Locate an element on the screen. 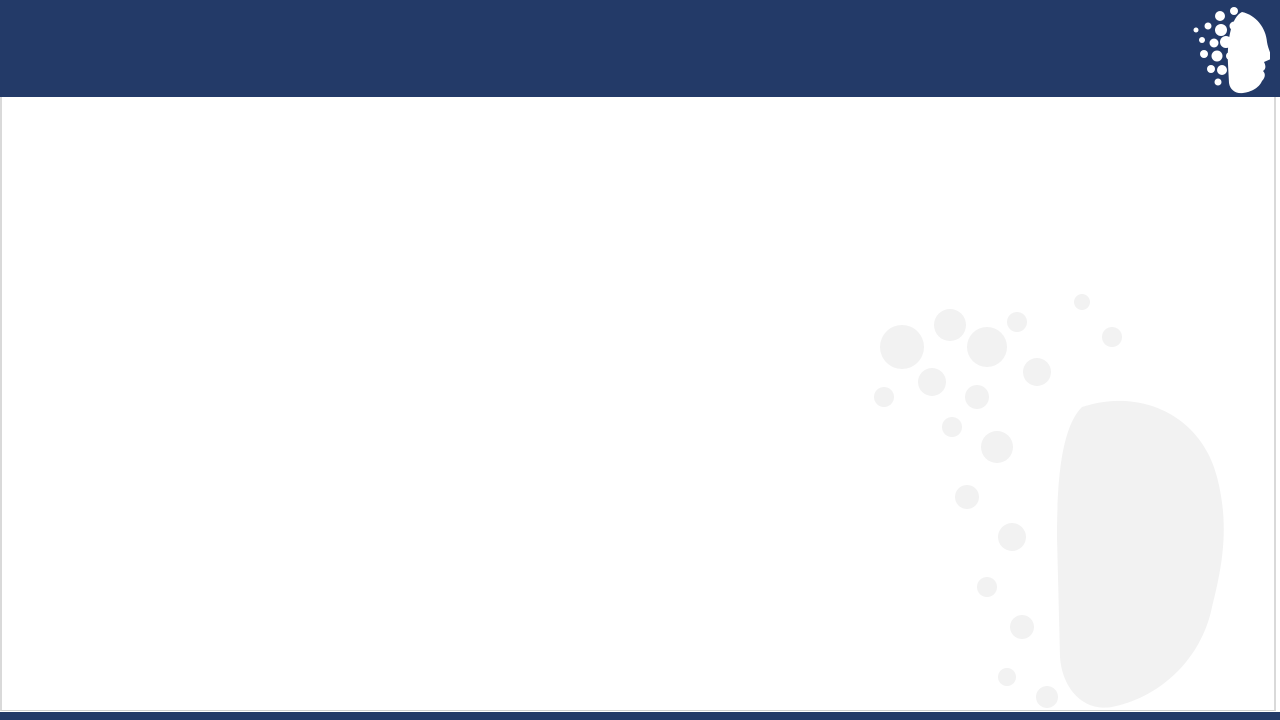 This screenshot has width=1280, height=720. header-bar is located at coordinates (640, 48).